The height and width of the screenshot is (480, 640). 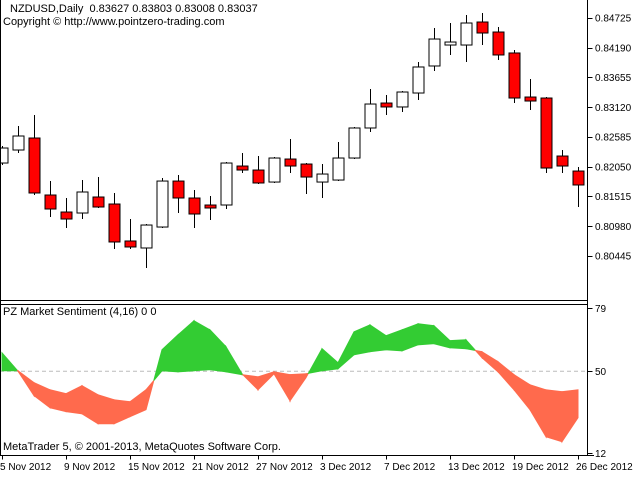 What do you see at coordinates (613, 197) in the screenshot?
I see `price-axis-label: 0.81515` at bounding box center [613, 197].